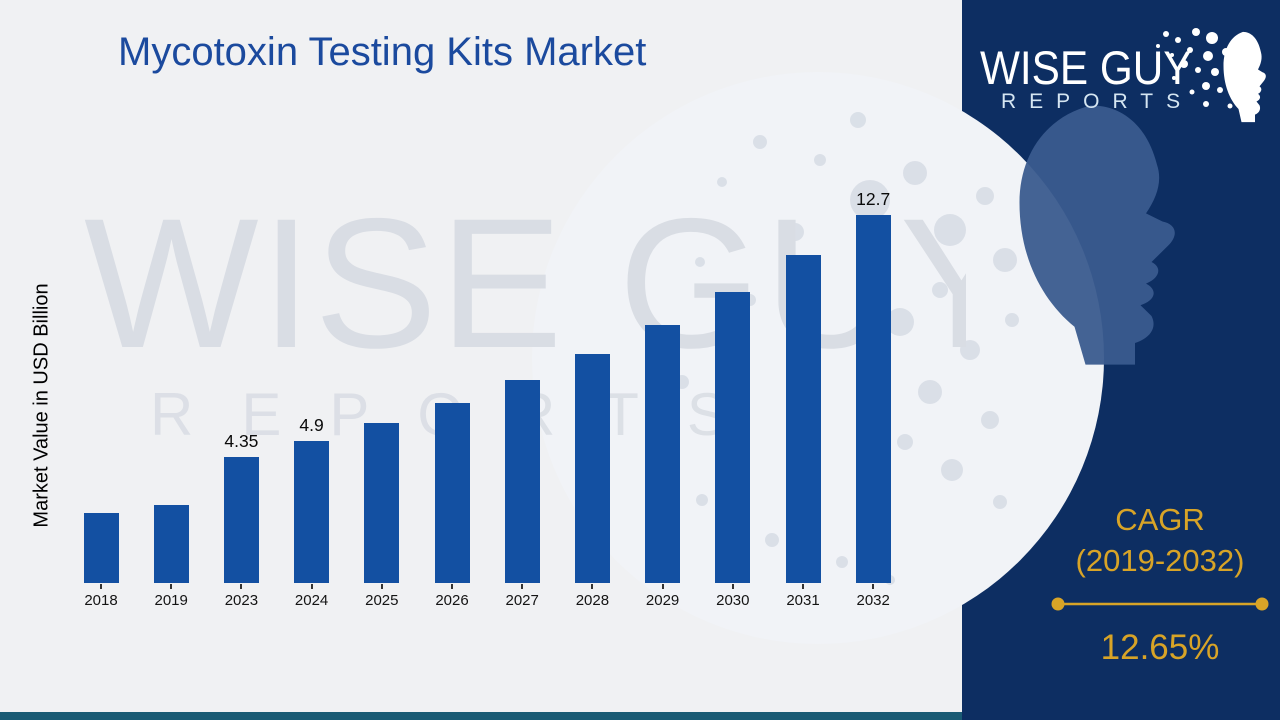 The height and width of the screenshot is (720, 1280). What do you see at coordinates (732, 586) in the screenshot?
I see `x-tick-2030` at bounding box center [732, 586].